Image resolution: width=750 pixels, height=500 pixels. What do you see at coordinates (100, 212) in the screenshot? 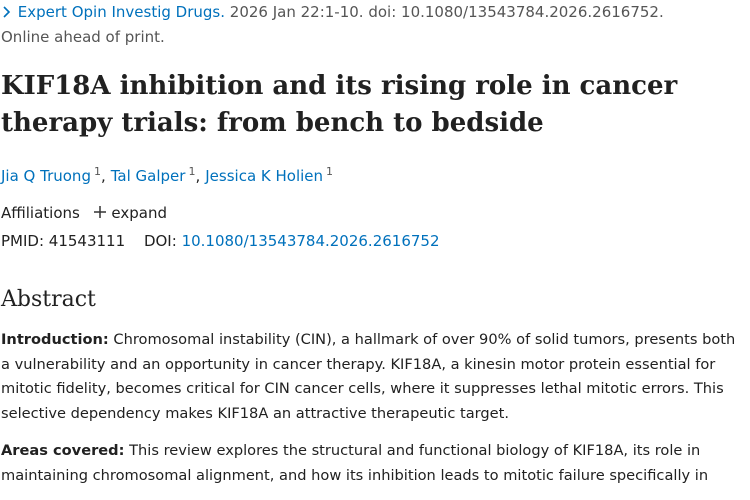
I see `plus-icon` at bounding box center [100, 212].